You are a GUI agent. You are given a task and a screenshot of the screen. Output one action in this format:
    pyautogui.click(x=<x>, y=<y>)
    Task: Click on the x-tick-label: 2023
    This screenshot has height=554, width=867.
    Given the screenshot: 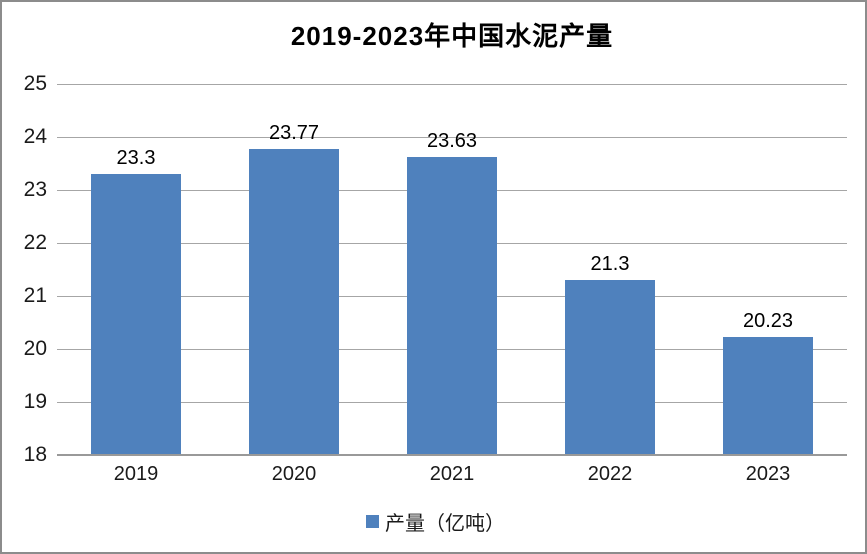 What is the action you would take?
    pyautogui.click(x=768, y=474)
    